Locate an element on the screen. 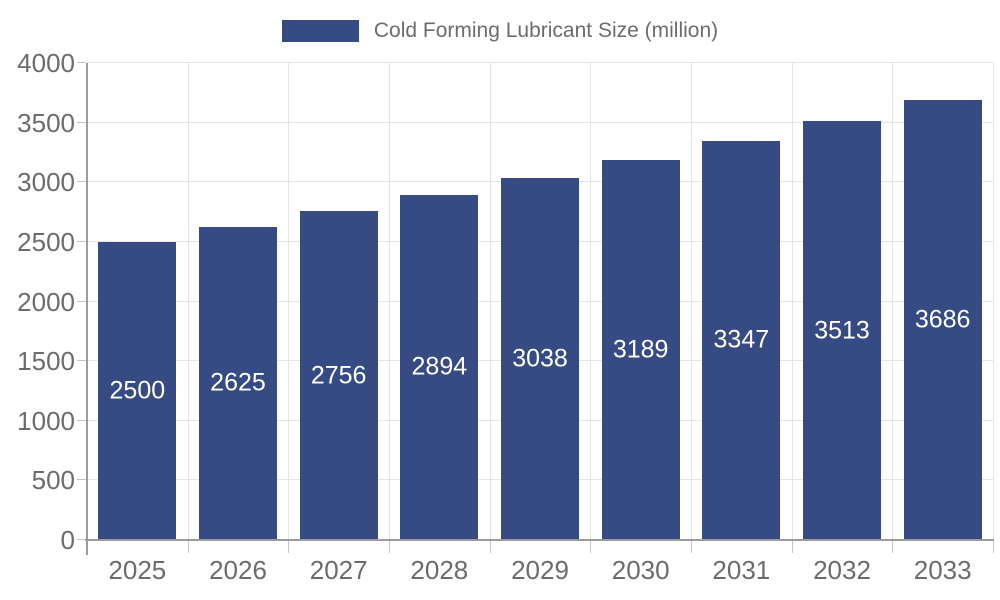 The image size is (1000, 600). bar: 2625 is located at coordinates (237, 383).